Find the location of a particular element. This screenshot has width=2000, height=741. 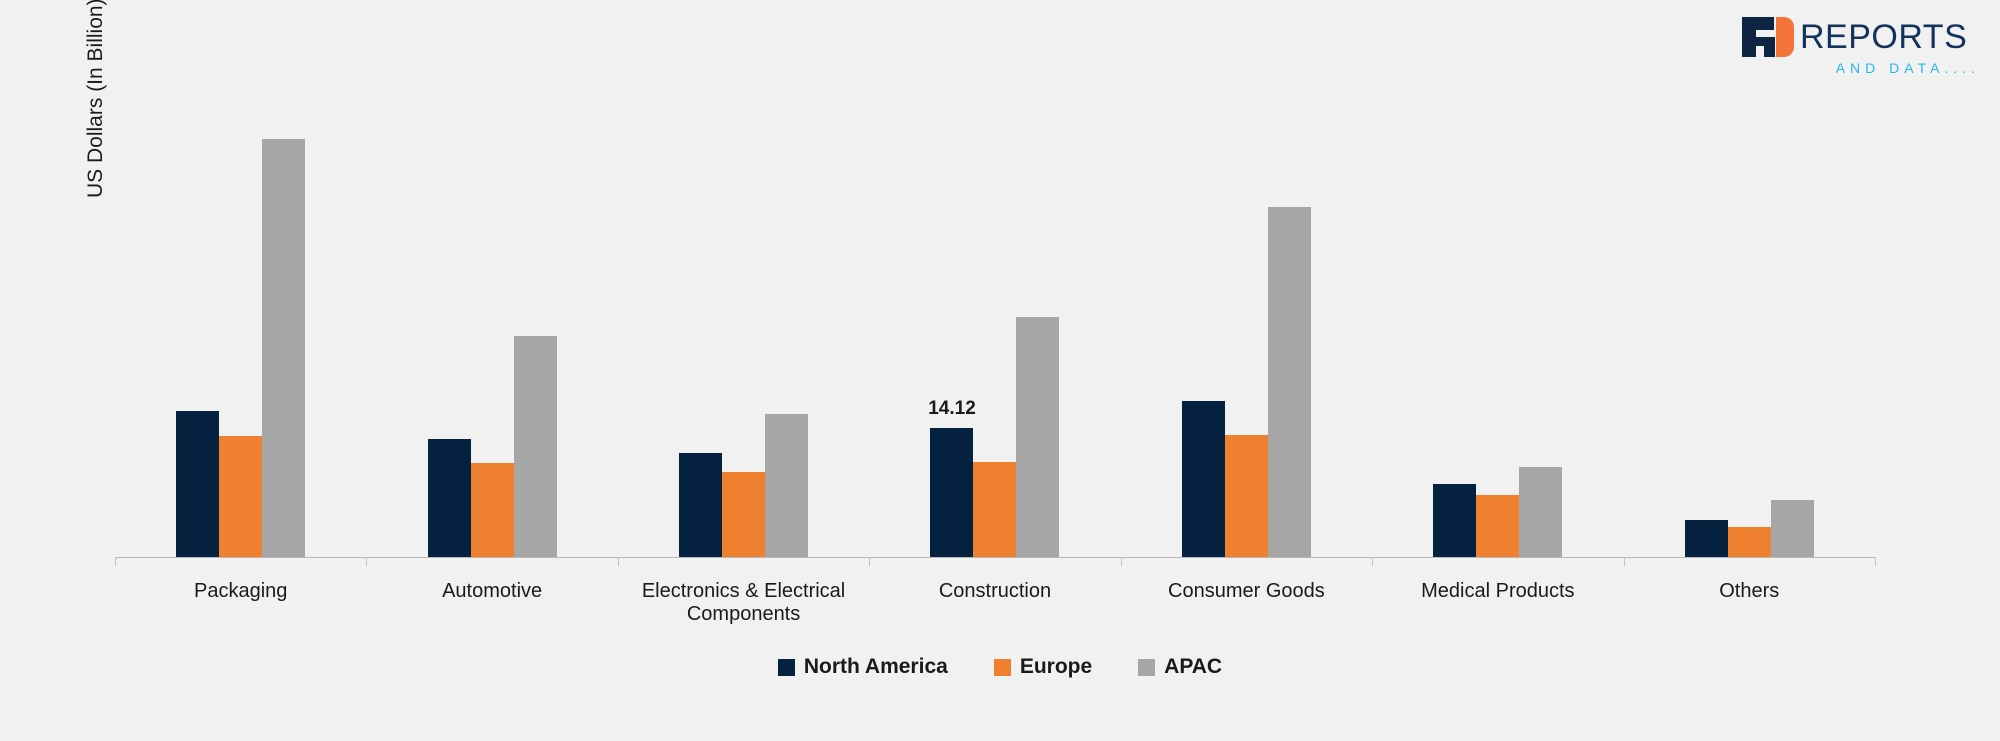

x-axis-label: Others is located at coordinates (1749, 591).